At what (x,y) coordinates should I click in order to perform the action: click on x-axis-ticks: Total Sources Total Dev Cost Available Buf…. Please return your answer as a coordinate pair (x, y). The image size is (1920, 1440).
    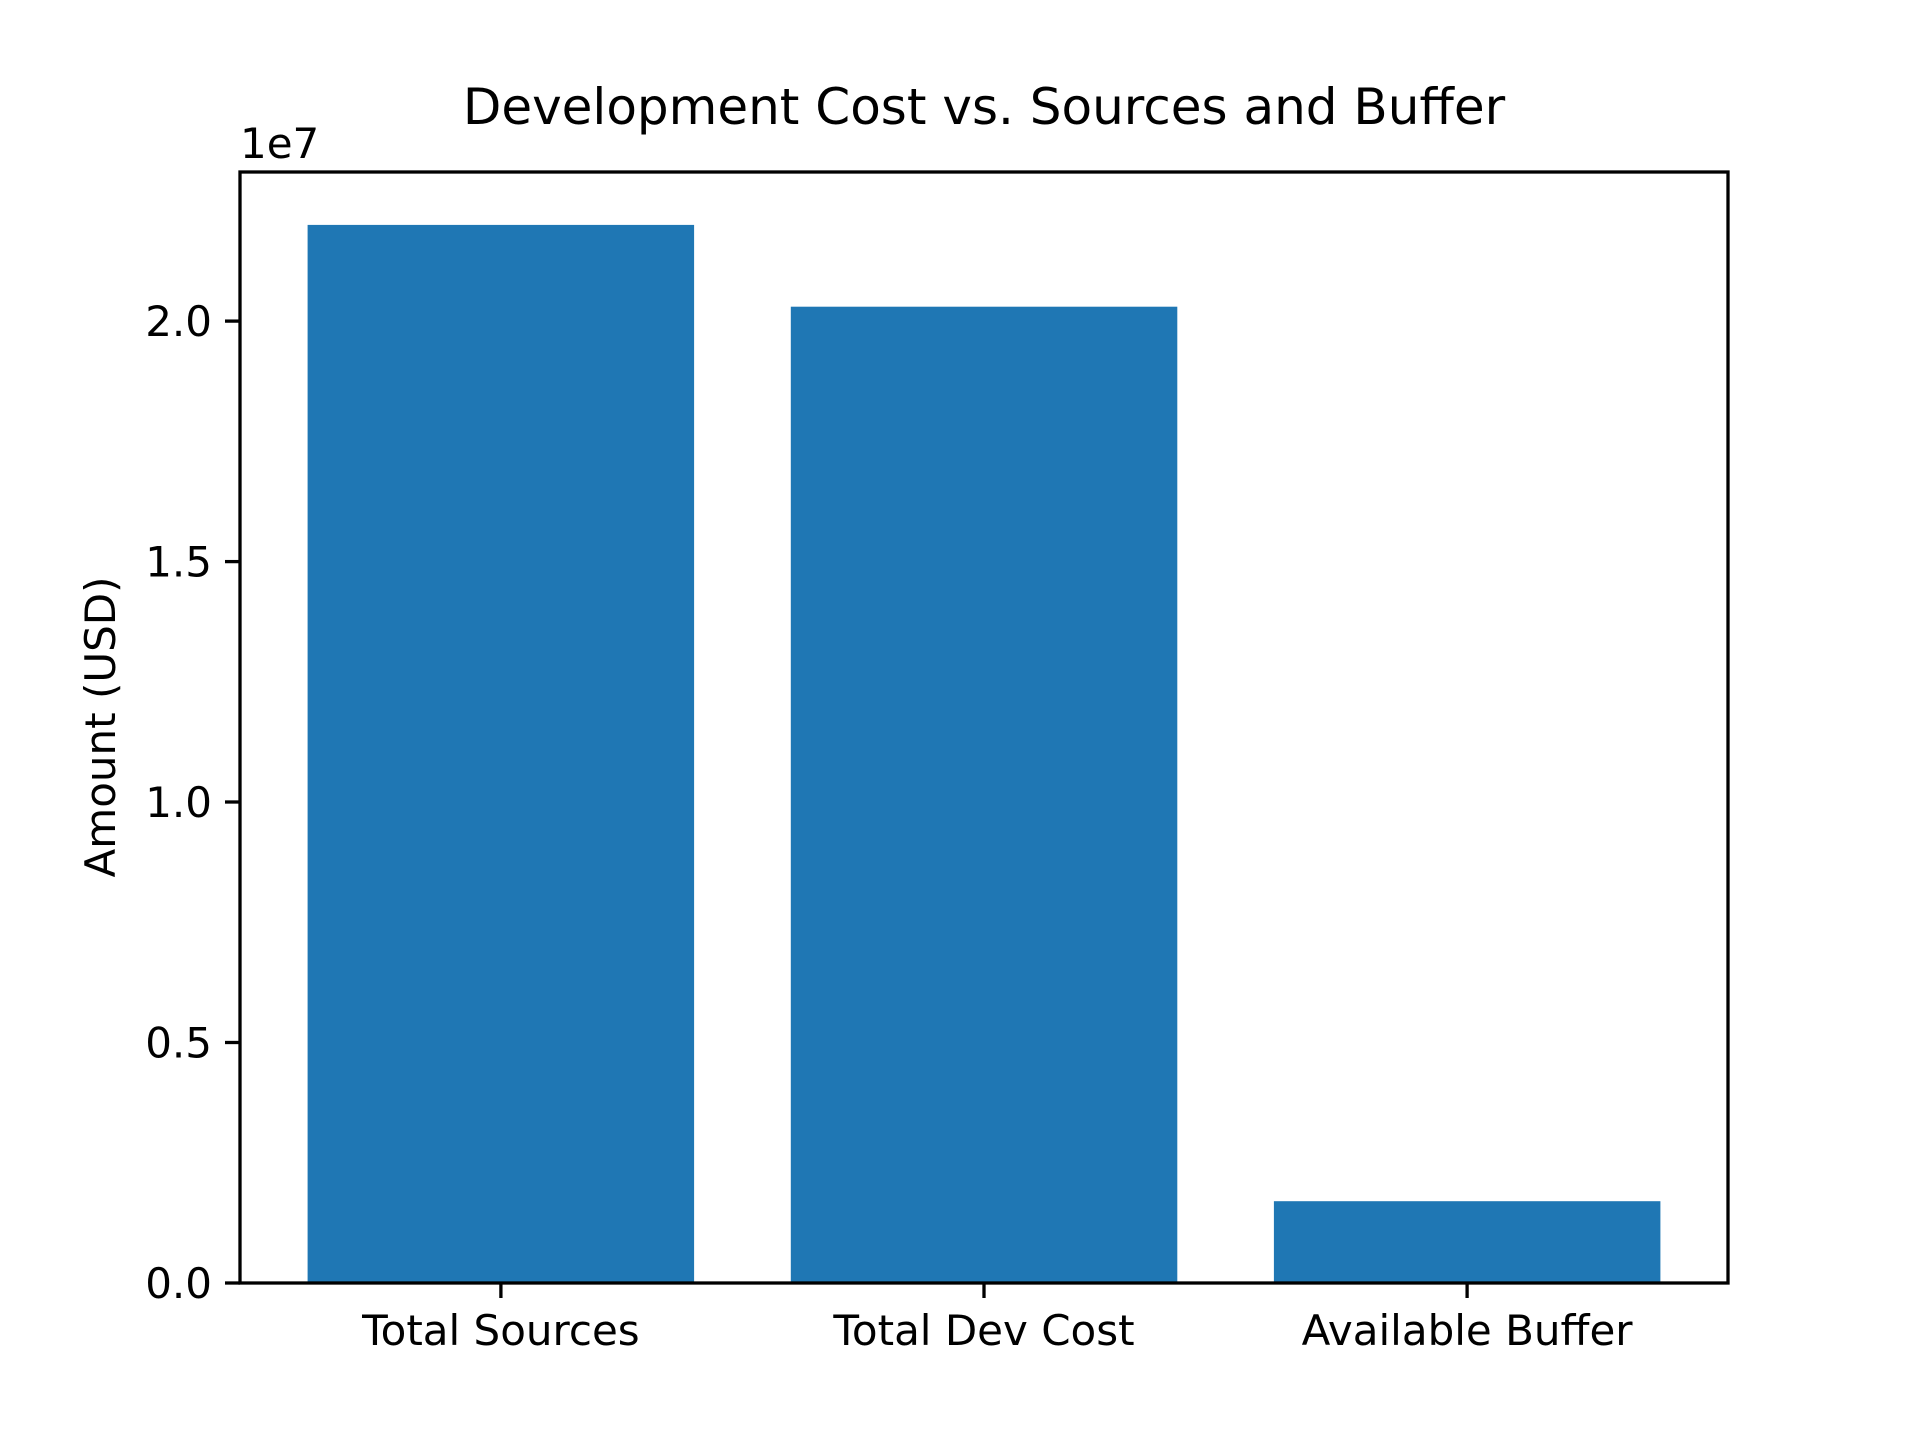
    Looking at the image, I should click on (997, 1319).